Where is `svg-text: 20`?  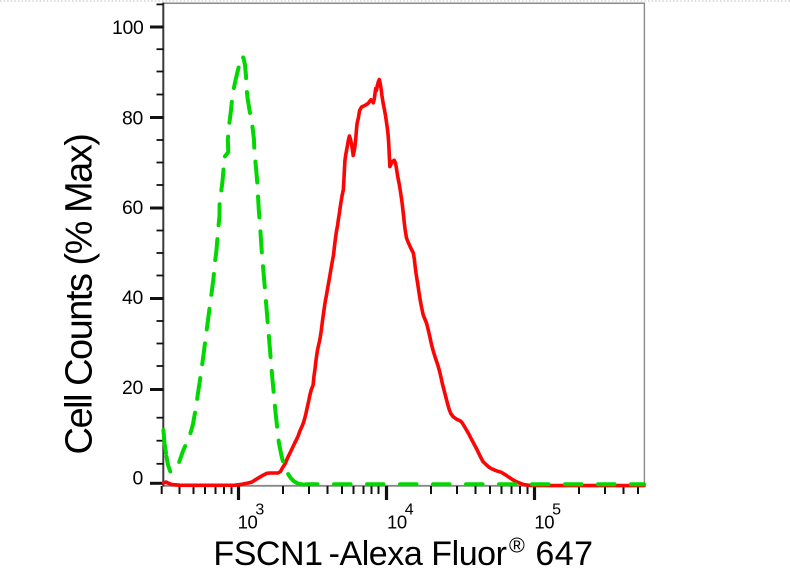
svg-text: 20 is located at coordinates (132, 388).